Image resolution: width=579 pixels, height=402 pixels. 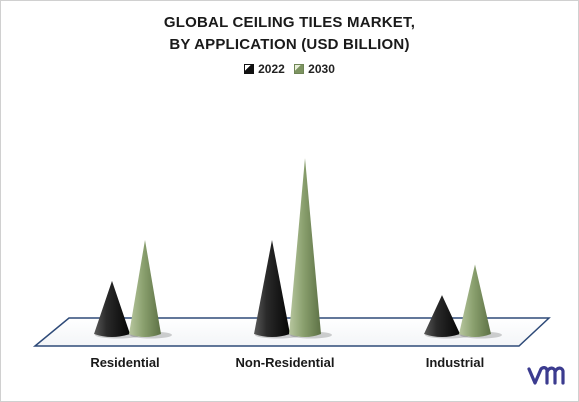 I want to click on category-label-non-residential: Non-Residential, so click(x=285, y=362).